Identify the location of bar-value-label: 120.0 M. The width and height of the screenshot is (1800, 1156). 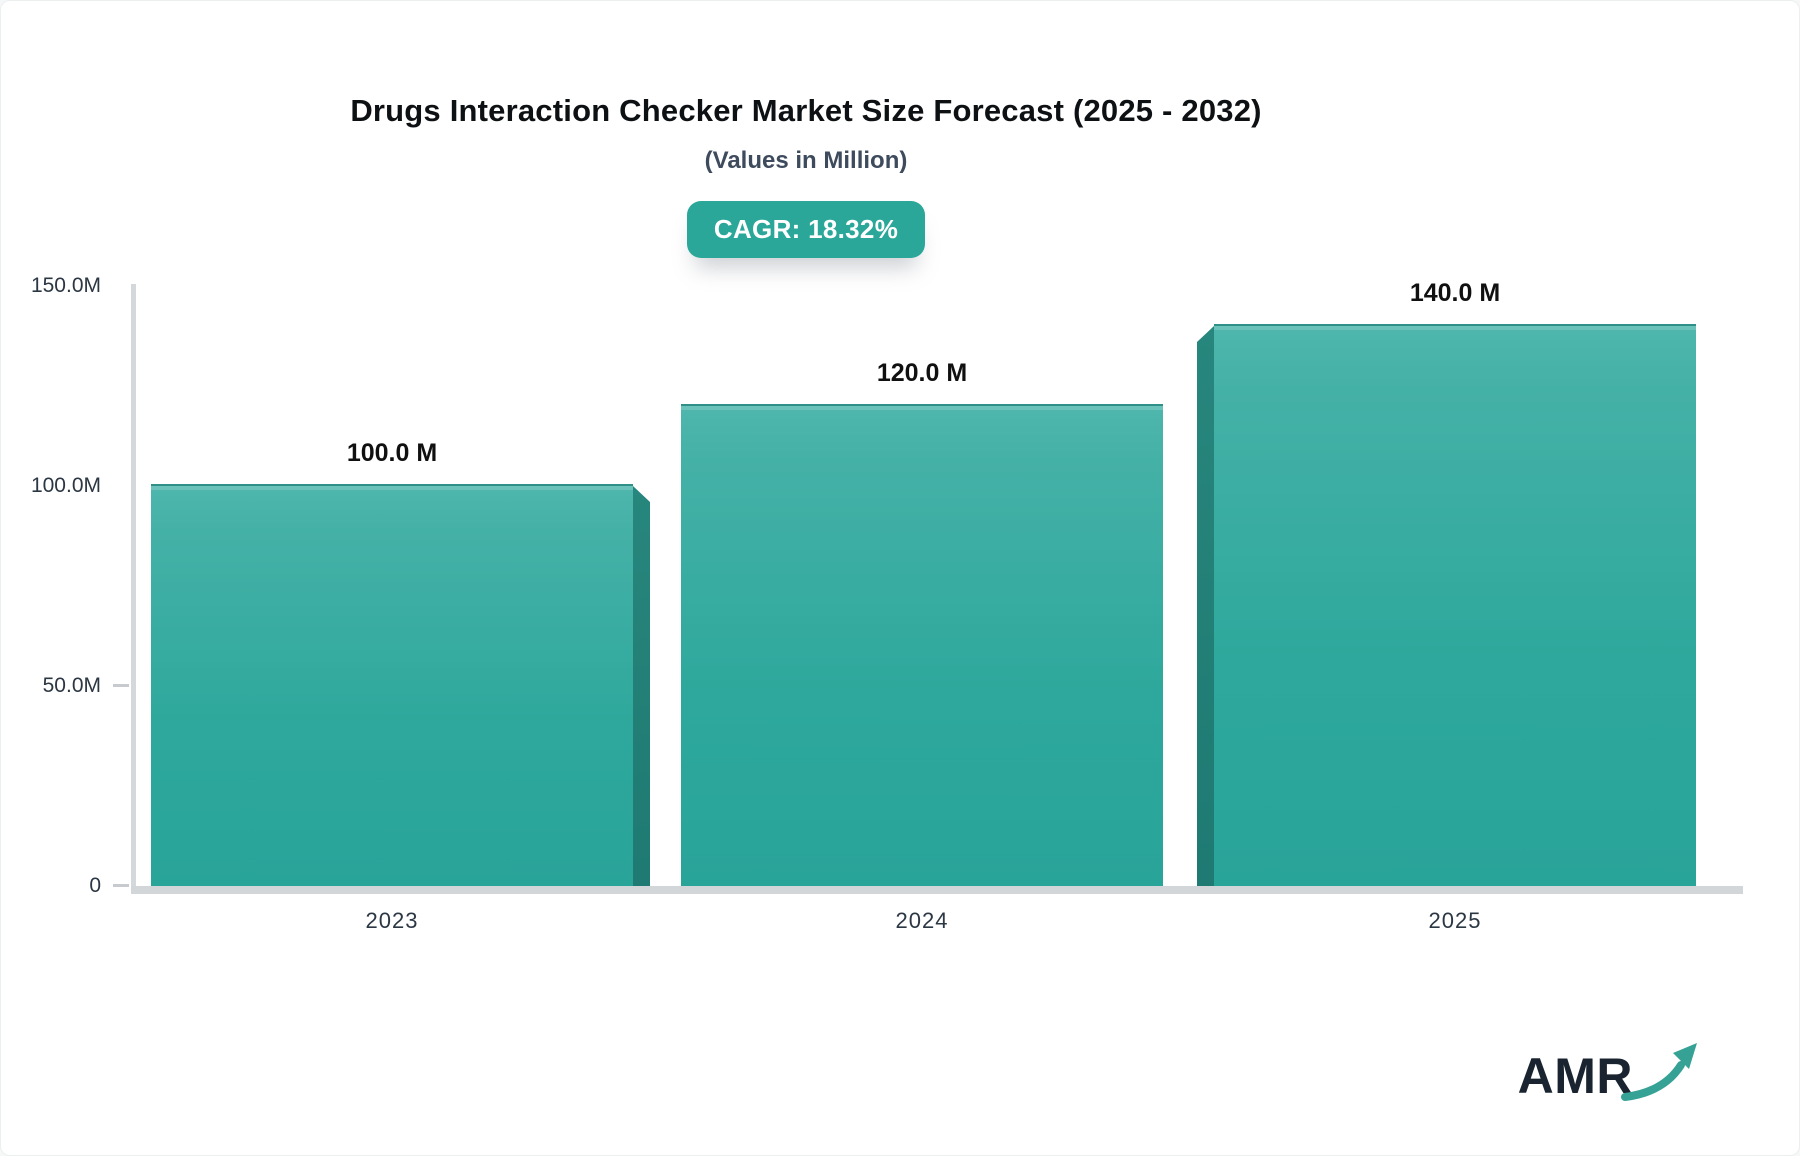
(922, 373).